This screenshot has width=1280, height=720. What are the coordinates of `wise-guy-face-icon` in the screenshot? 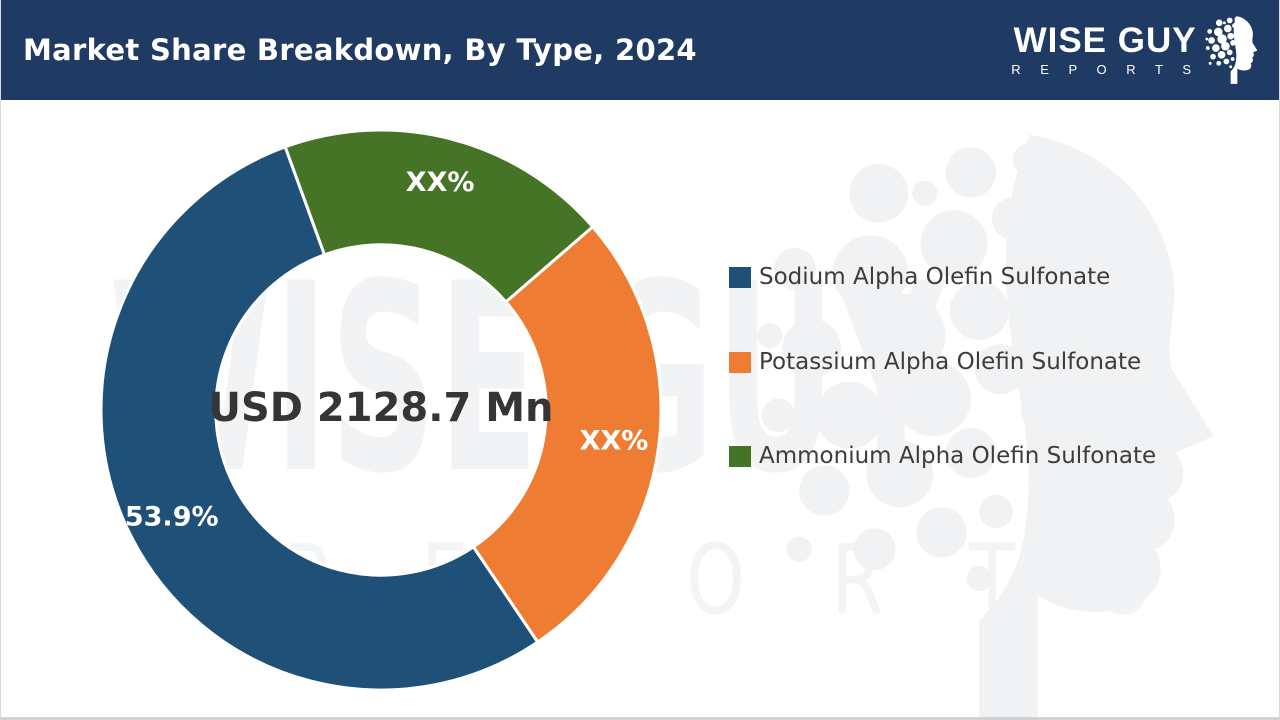 It's located at (1231, 50).